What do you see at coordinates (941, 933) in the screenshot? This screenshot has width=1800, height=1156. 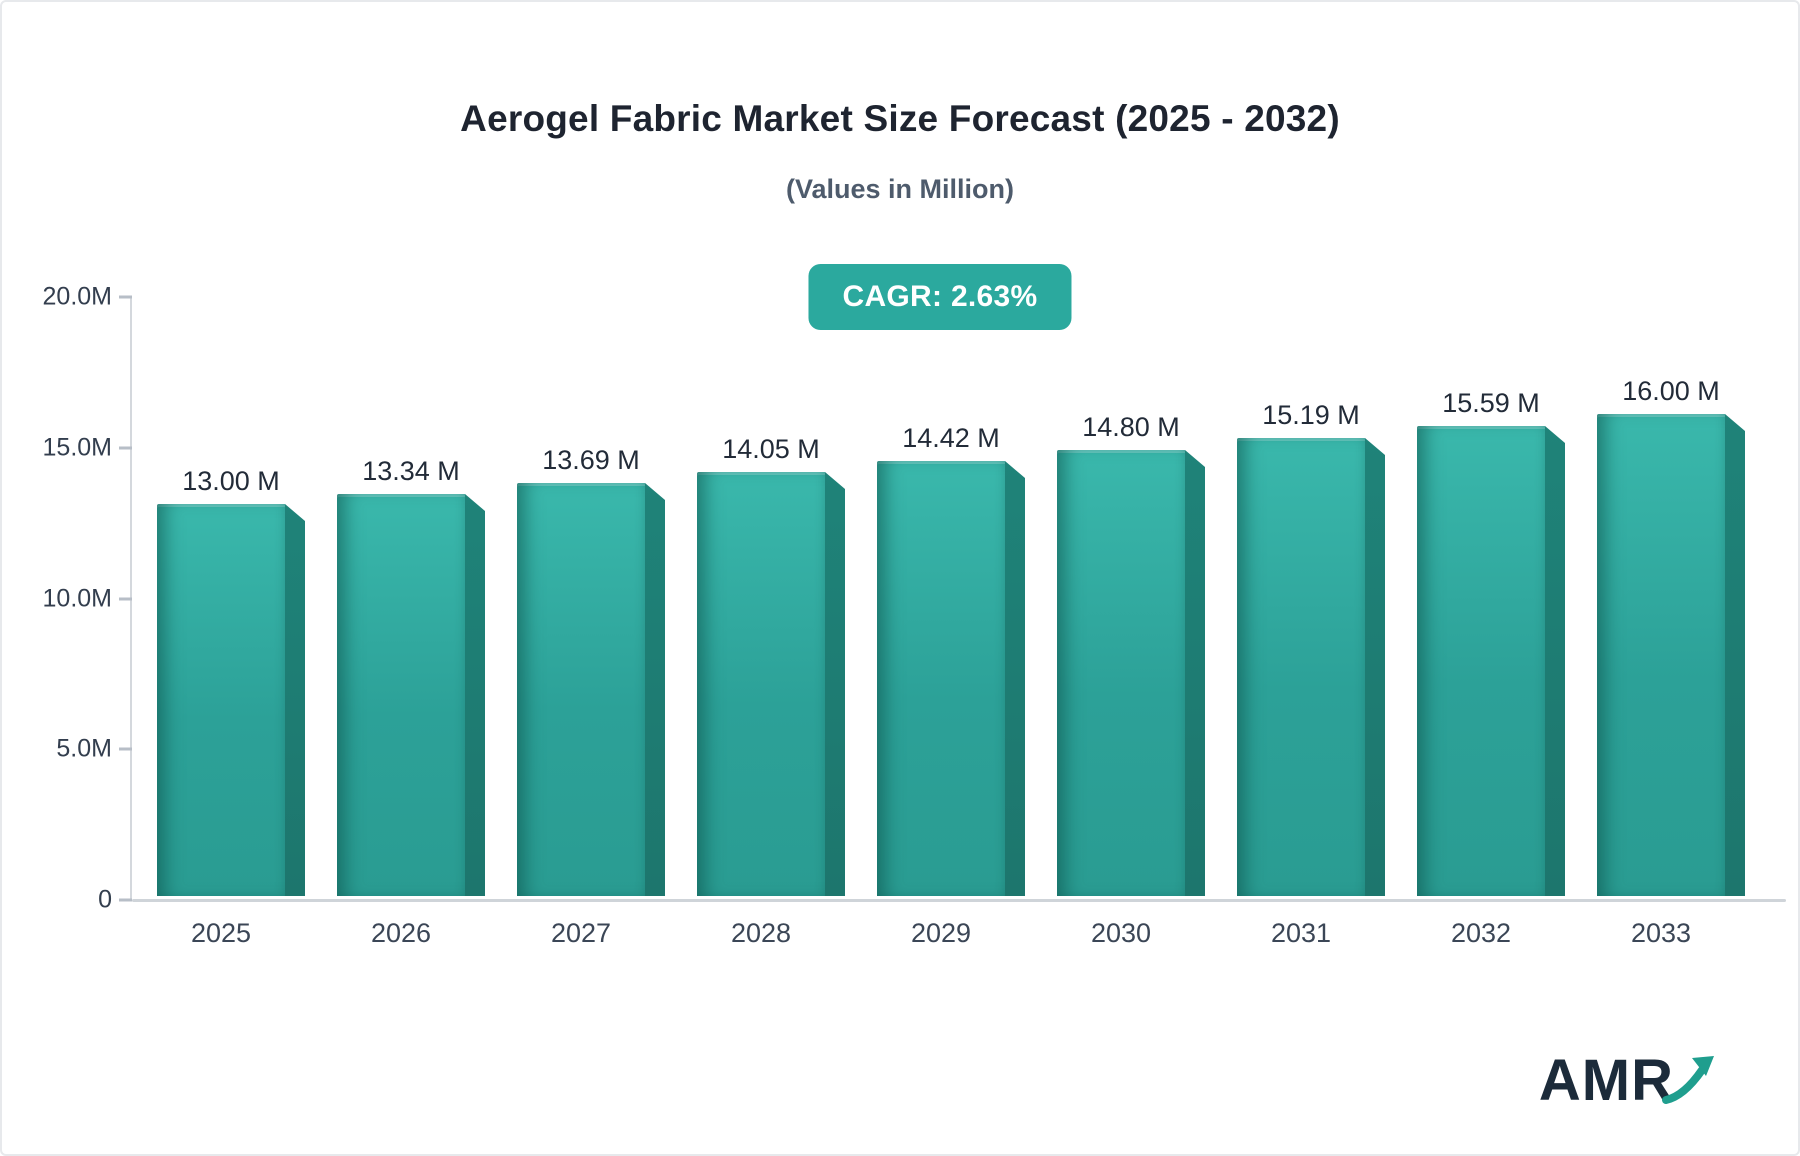 I see `x-tick-label: 2029` at bounding box center [941, 933].